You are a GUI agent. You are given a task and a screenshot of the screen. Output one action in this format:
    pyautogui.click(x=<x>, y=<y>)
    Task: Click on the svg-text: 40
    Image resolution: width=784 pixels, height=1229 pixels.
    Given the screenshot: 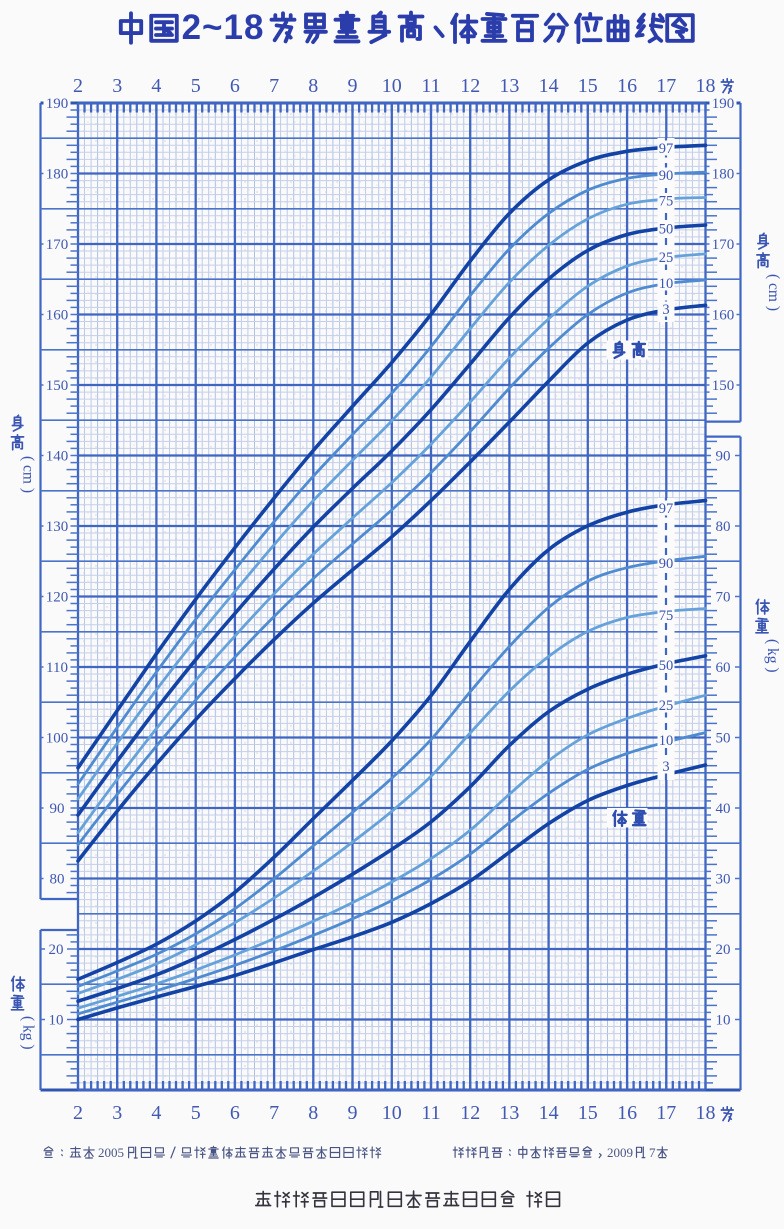 What is the action you would take?
    pyautogui.click(x=723, y=809)
    